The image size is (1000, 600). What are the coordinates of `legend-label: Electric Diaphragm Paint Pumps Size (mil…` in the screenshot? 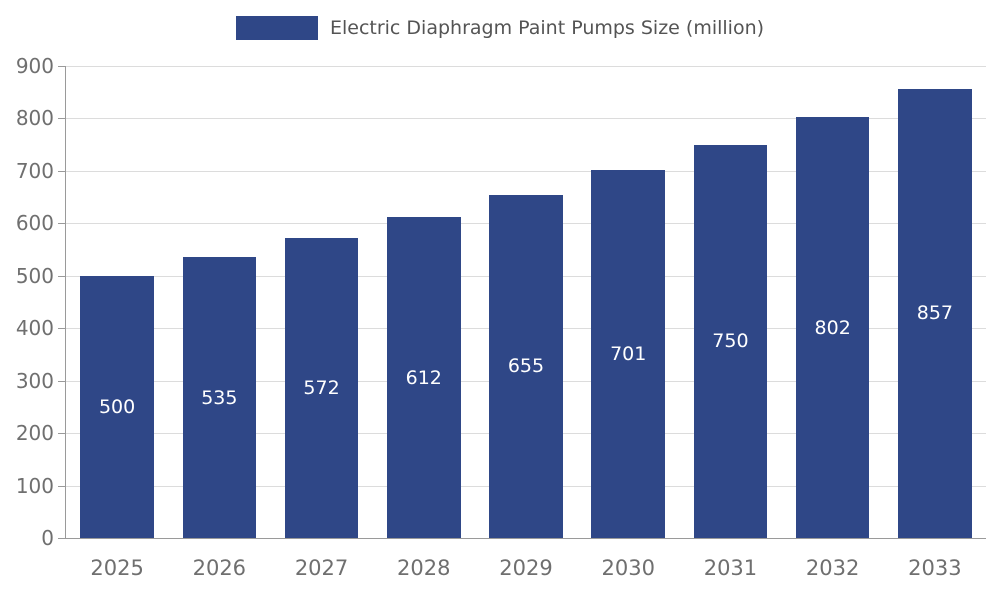 It's located at (547, 28).